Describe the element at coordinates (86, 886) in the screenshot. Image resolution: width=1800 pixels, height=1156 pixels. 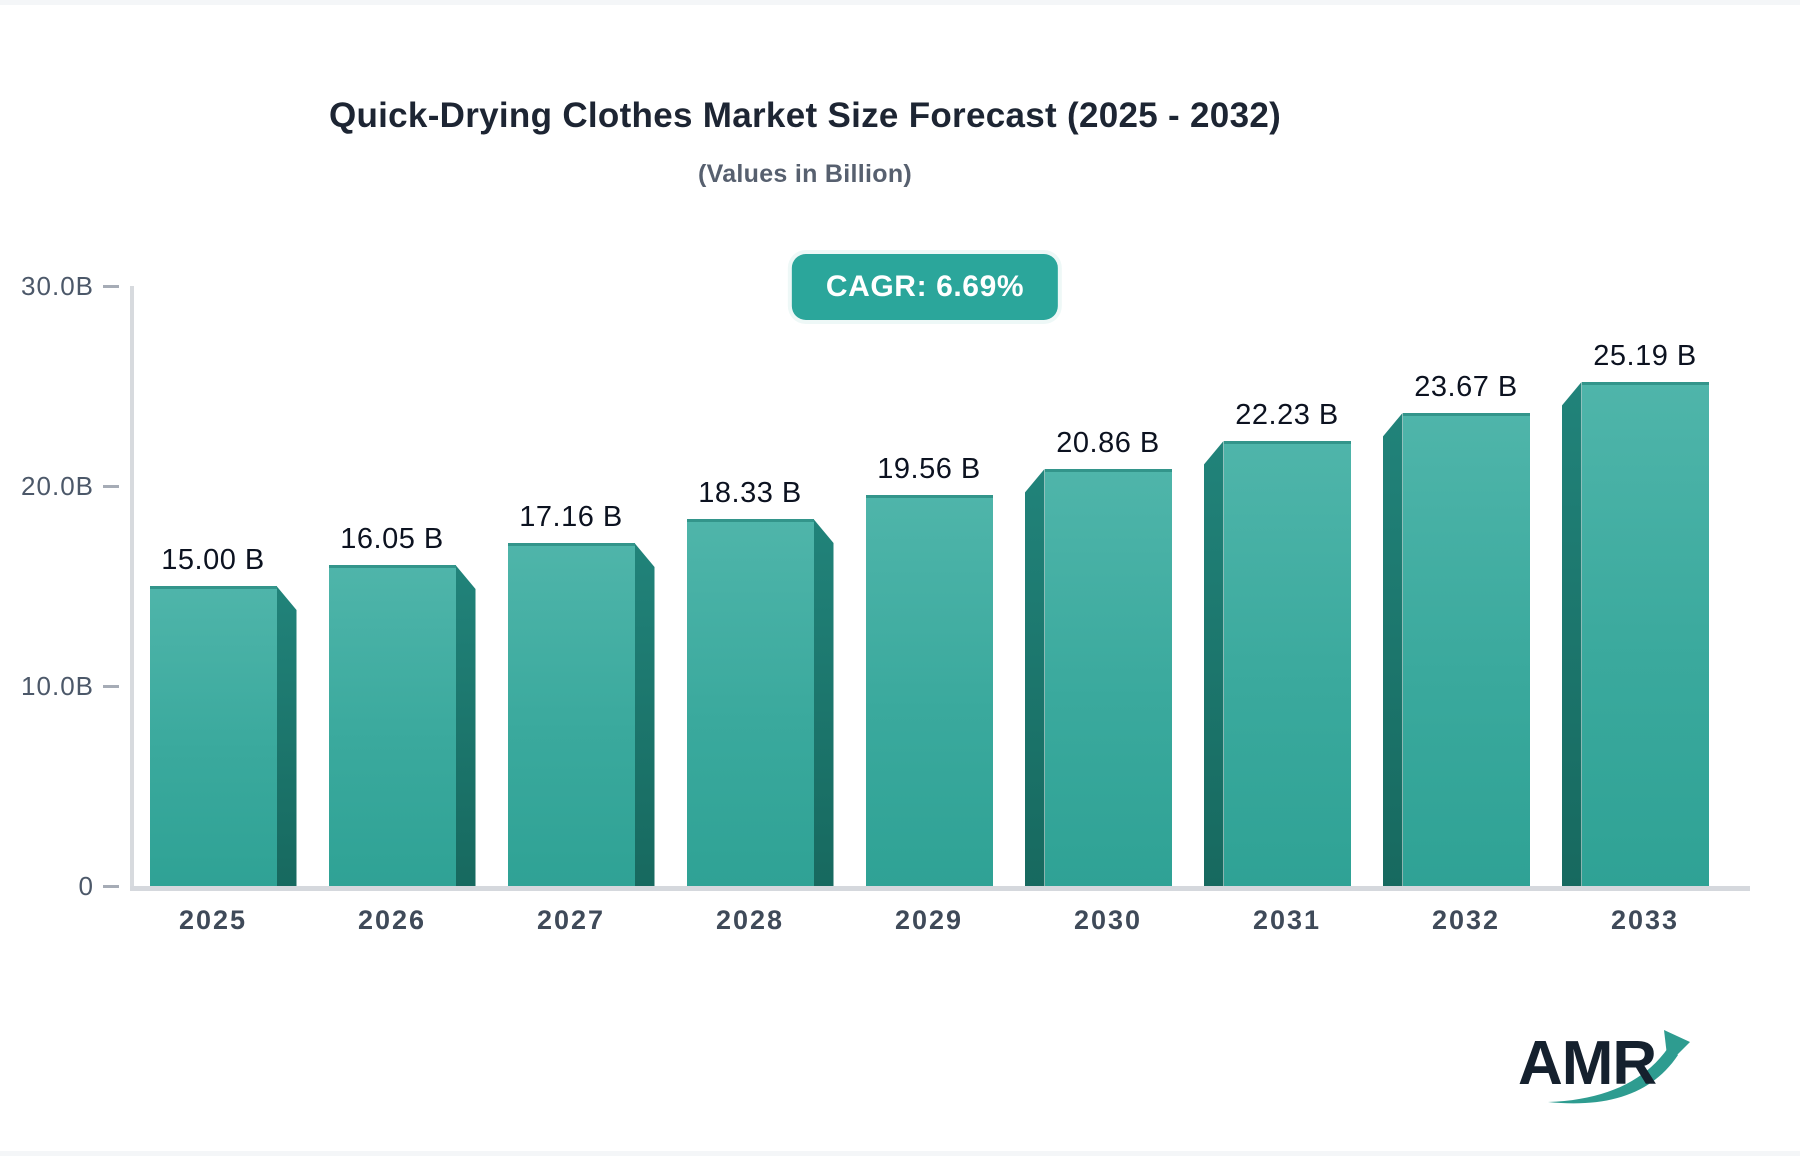
I see `y-tick-label: 0` at that location.